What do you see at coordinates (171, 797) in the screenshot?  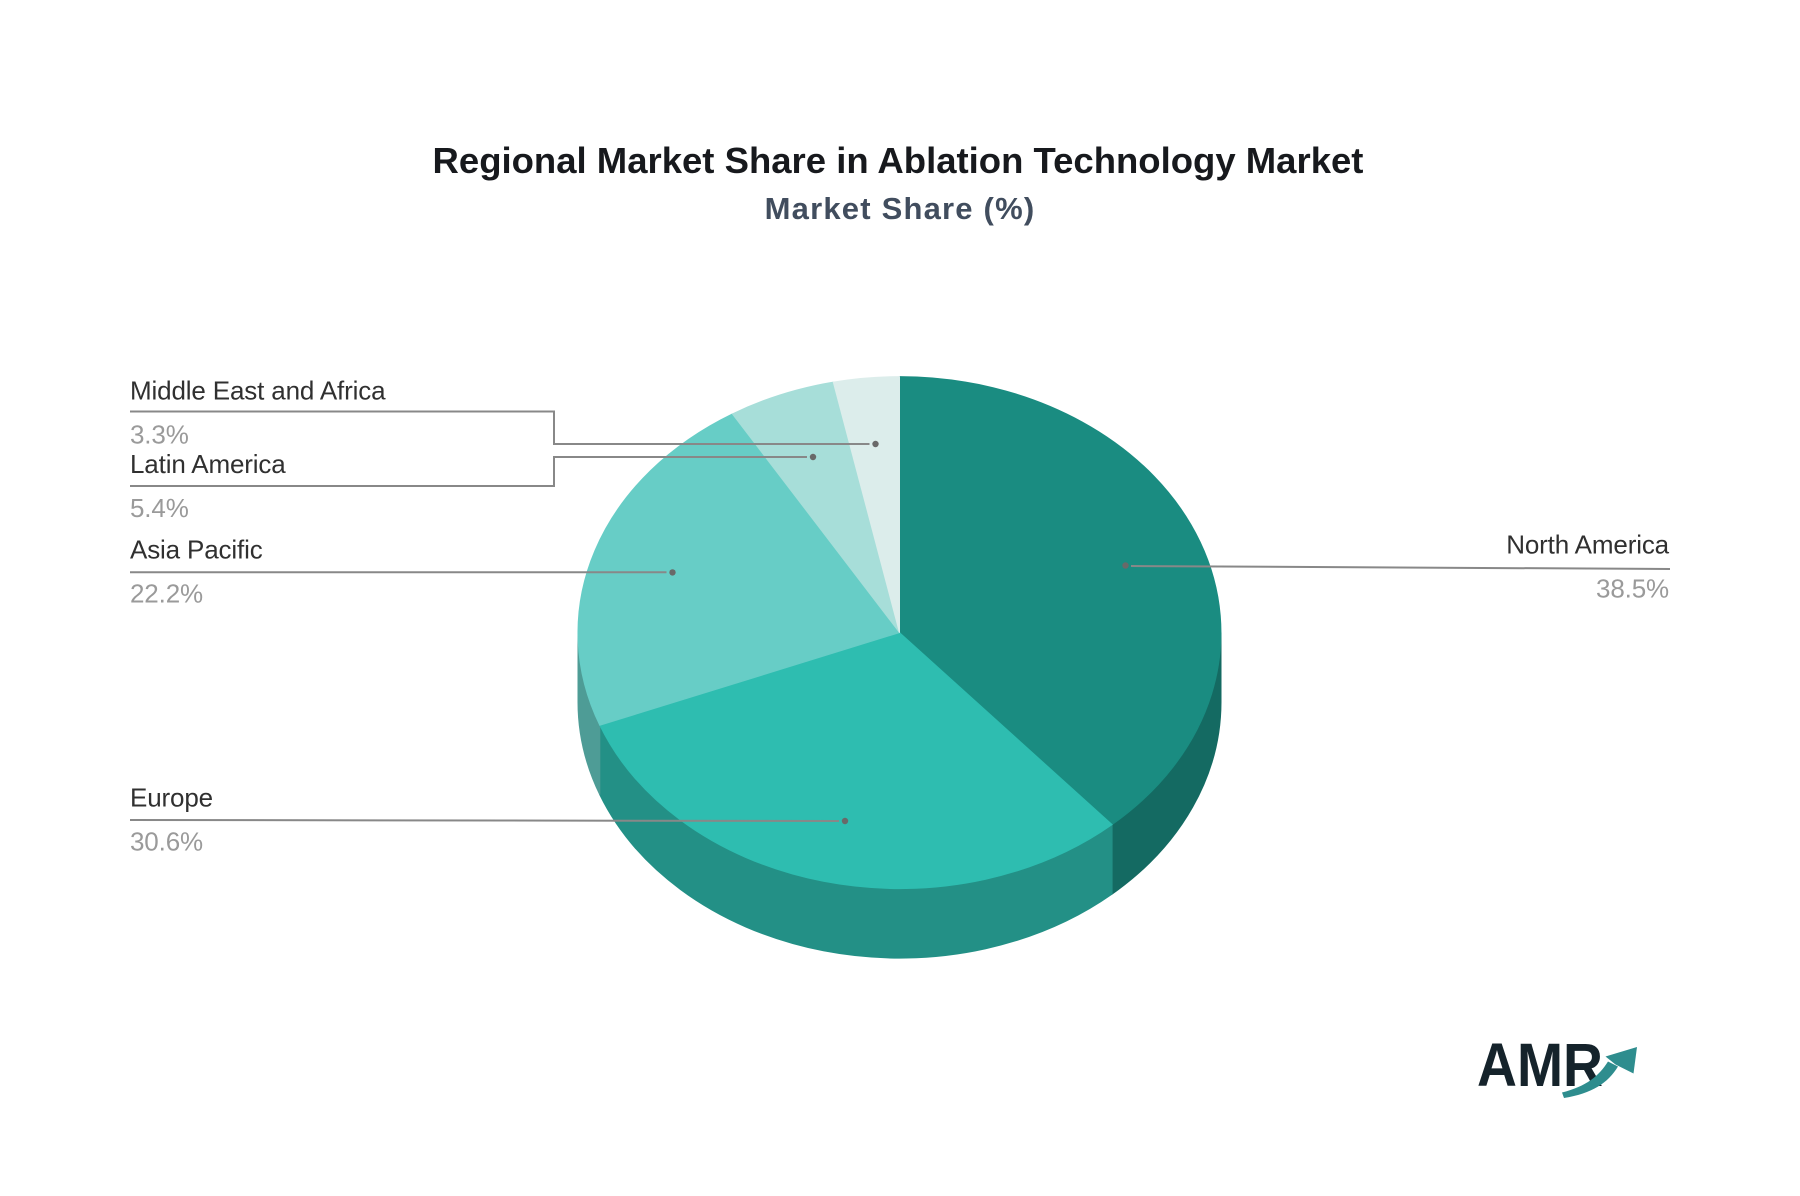 I see `svg-text: Europe` at bounding box center [171, 797].